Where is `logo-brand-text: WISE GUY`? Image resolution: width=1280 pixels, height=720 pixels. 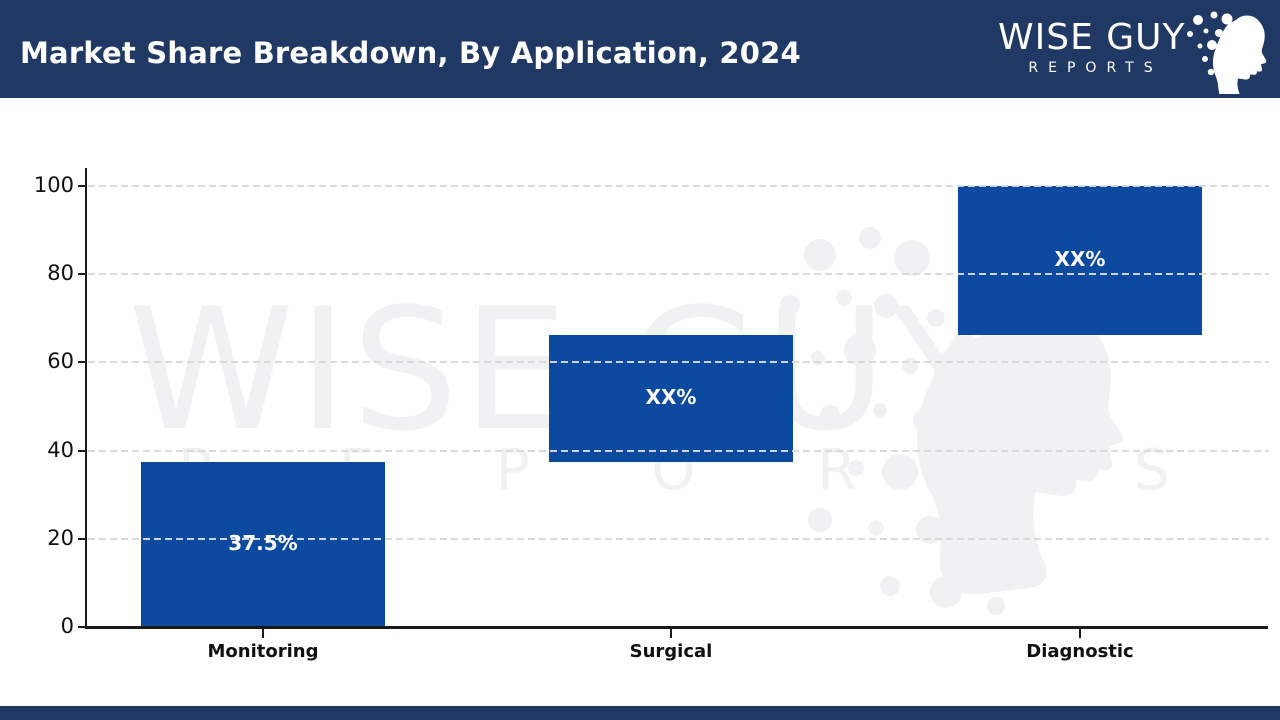 logo-brand-text: WISE GUY is located at coordinates (1092, 37).